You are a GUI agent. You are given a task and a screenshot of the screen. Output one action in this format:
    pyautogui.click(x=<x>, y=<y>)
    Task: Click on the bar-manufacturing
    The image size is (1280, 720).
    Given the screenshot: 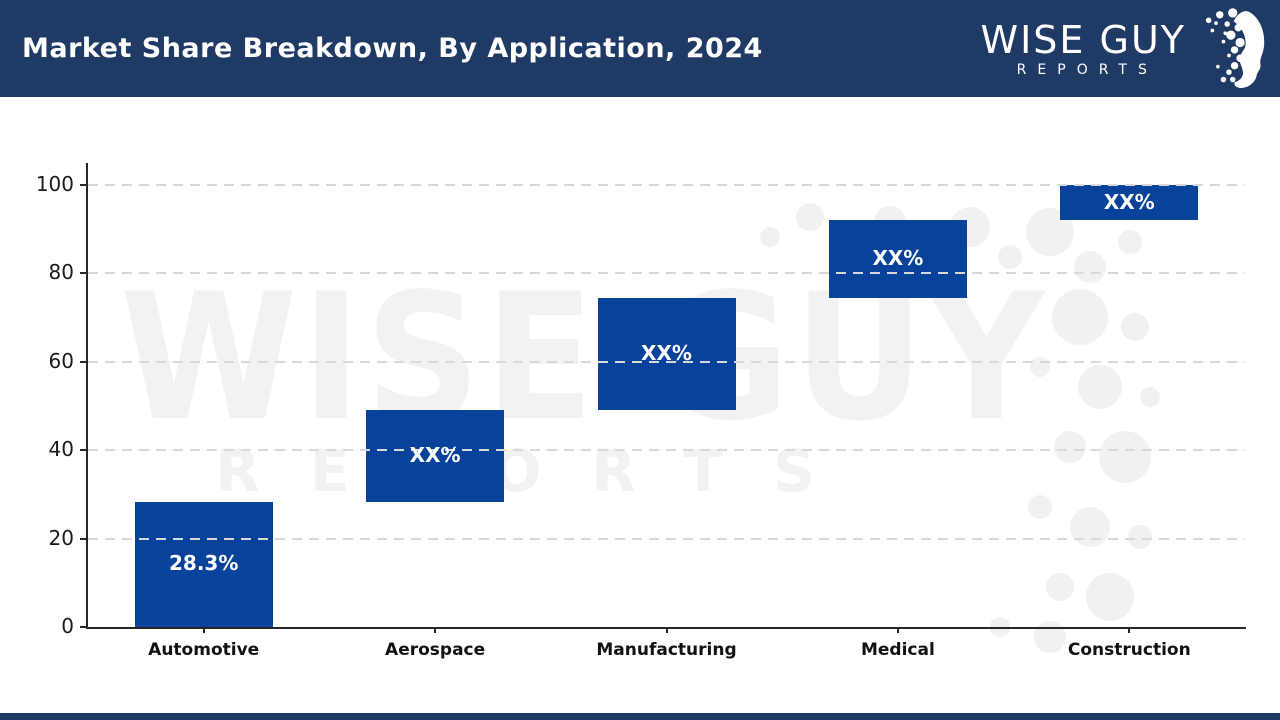 What is the action you would take?
    pyautogui.click(x=666, y=354)
    